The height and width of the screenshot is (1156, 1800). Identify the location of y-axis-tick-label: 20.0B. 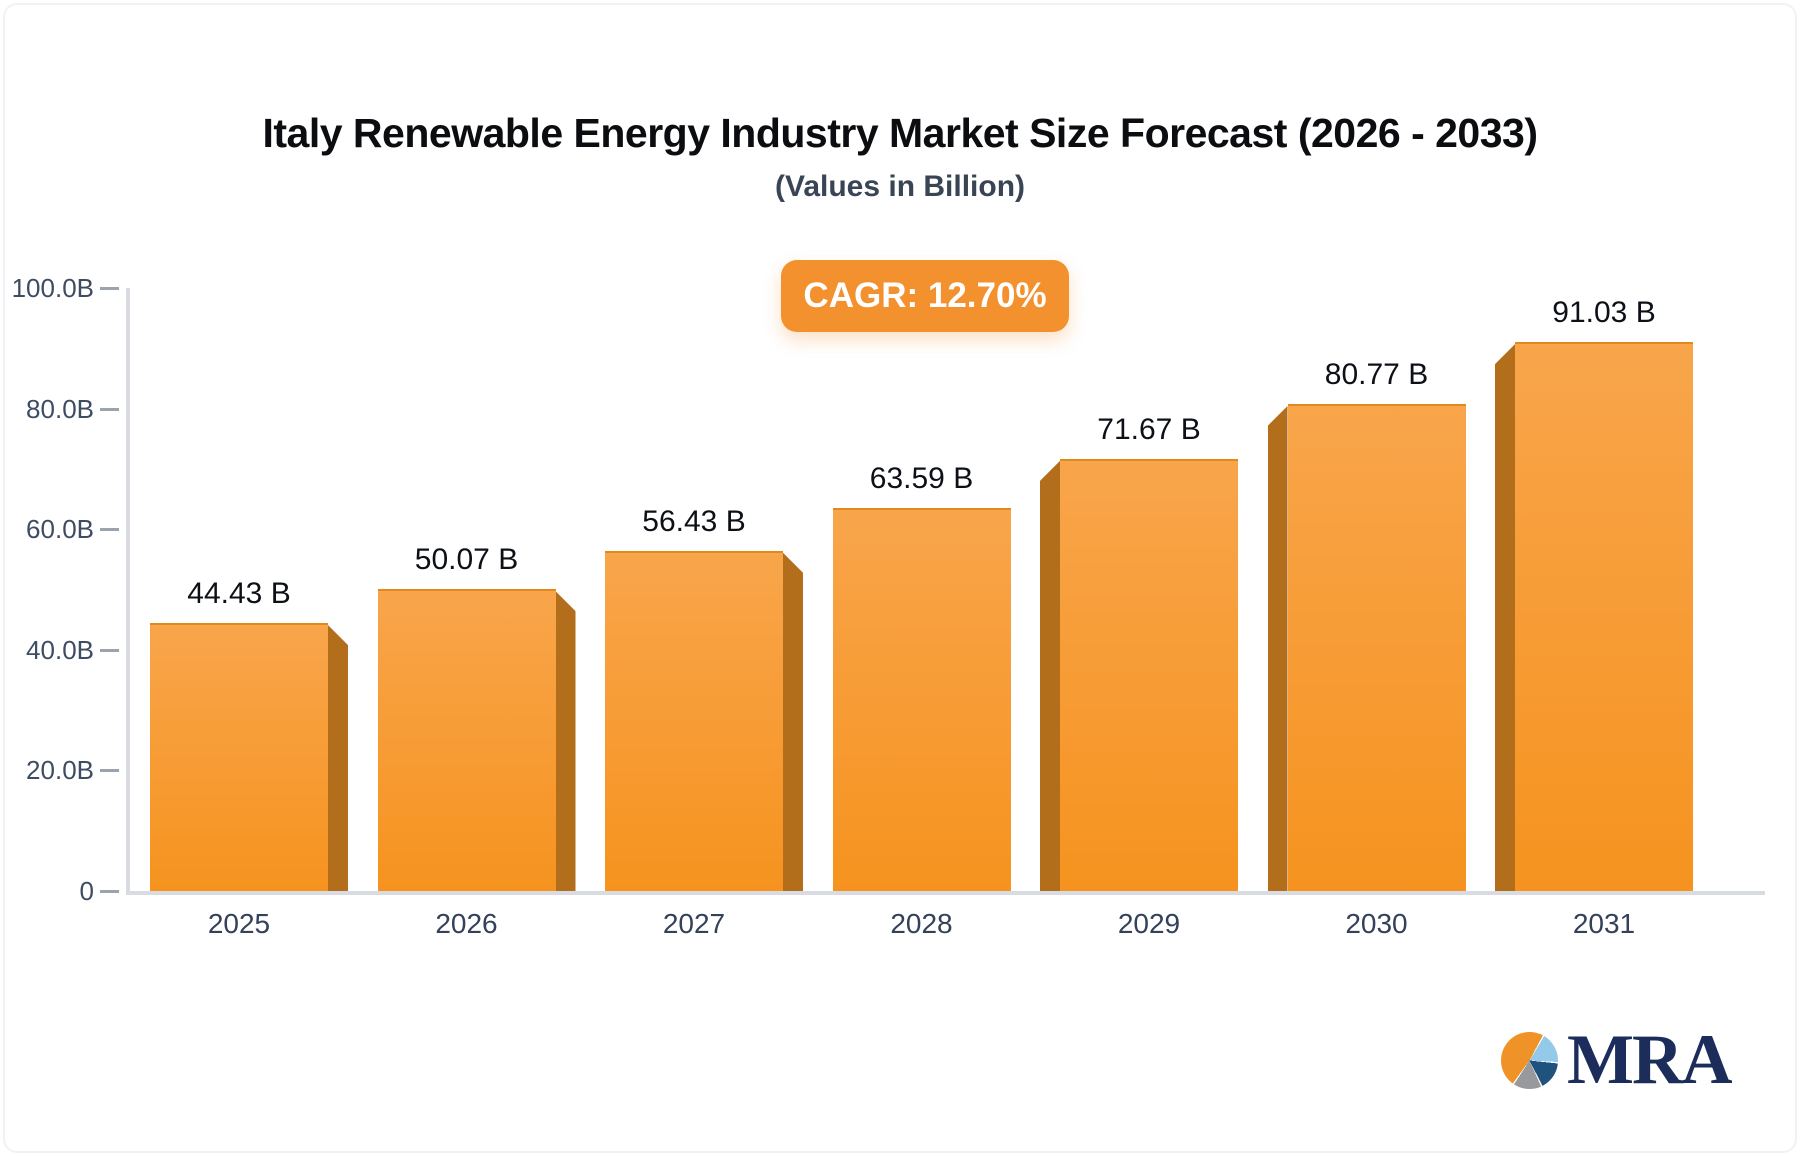
(60, 770).